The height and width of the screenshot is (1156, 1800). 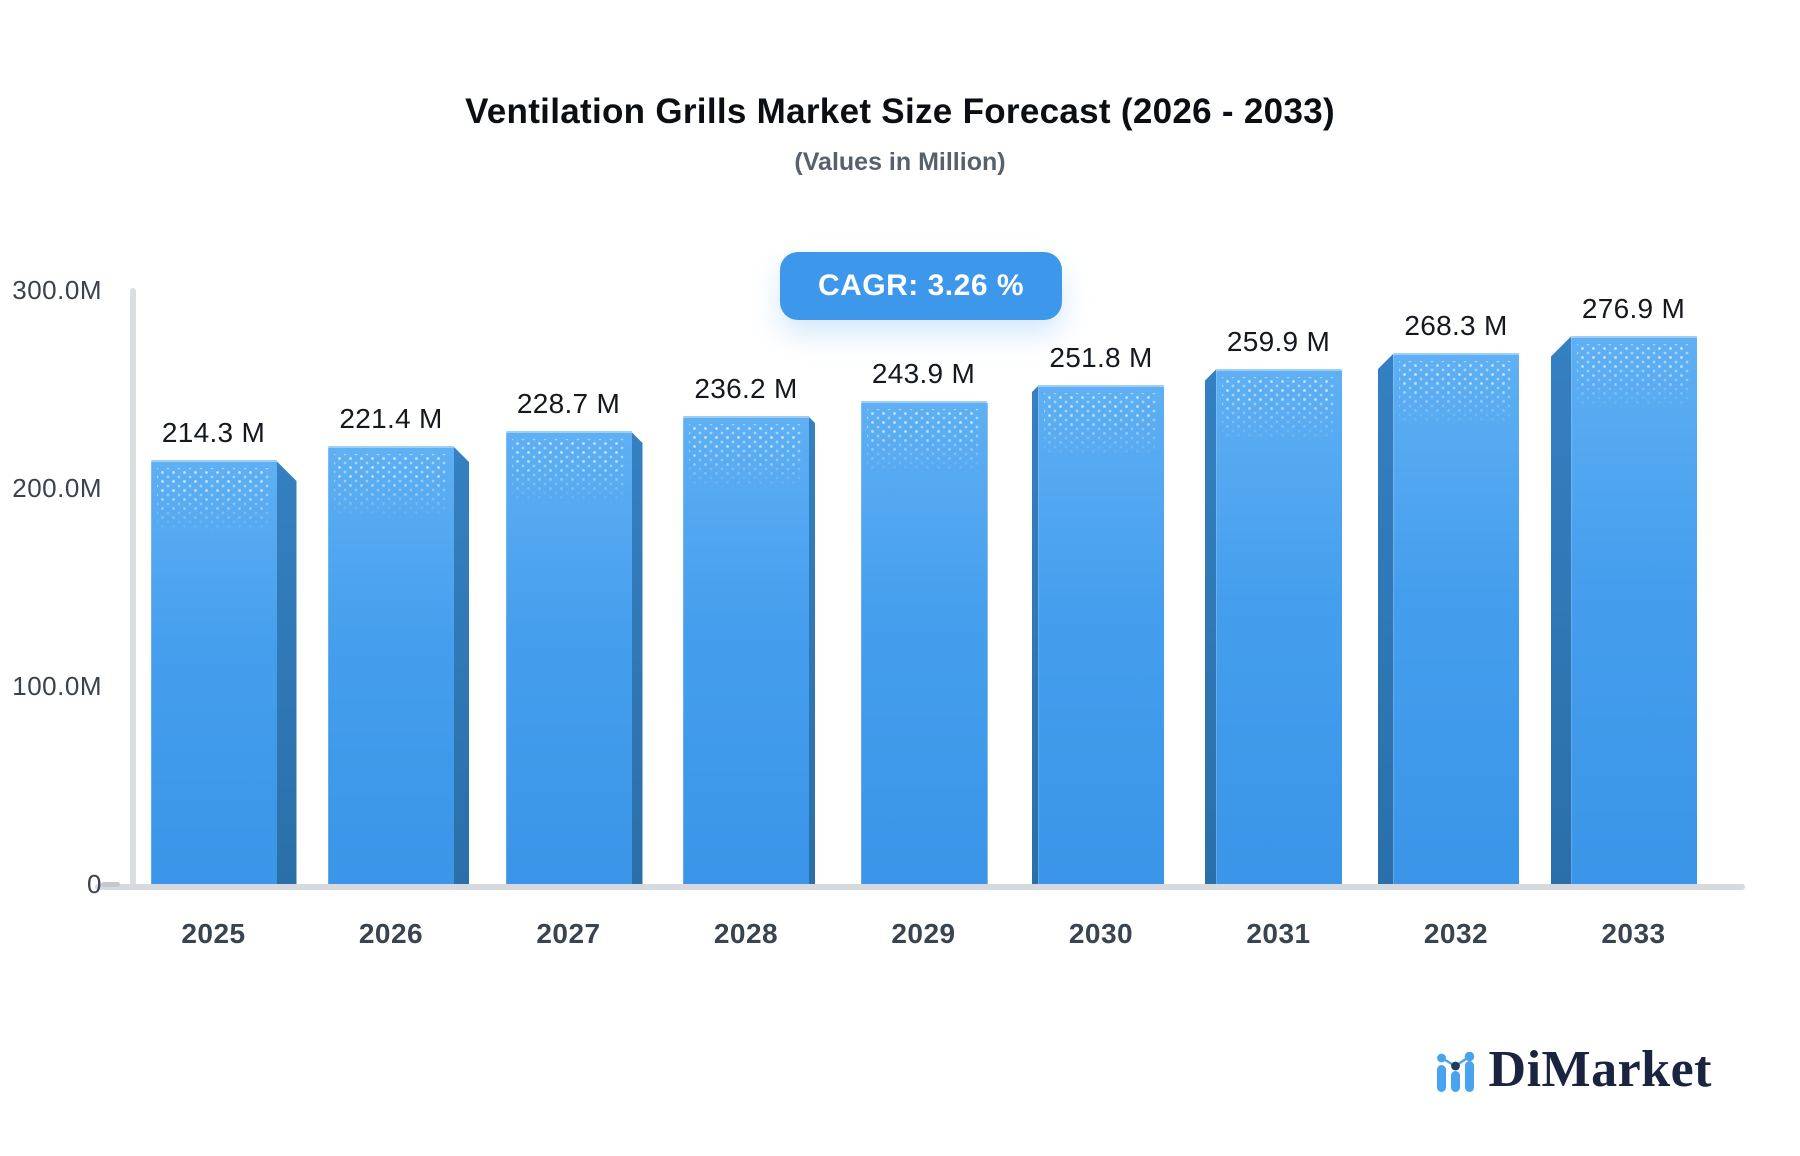 What do you see at coordinates (1633, 308) in the screenshot?
I see `bar-value-label: 276.9 M` at bounding box center [1633, 308].